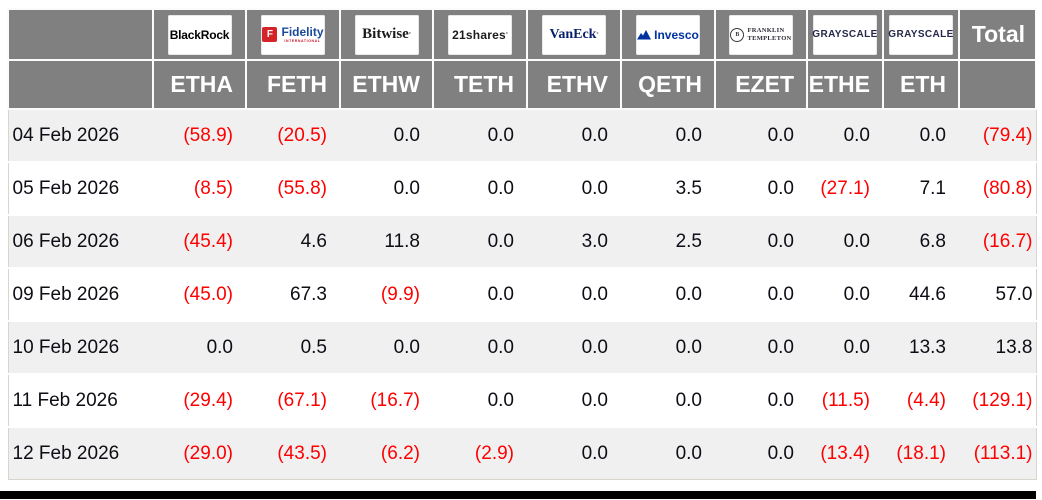 This screenshot has width=1042, height=500. What do you see at coordinates (199, 135) in the screenshot?
I see `value-cell: (58.9)` at bounding box center [199, 135].